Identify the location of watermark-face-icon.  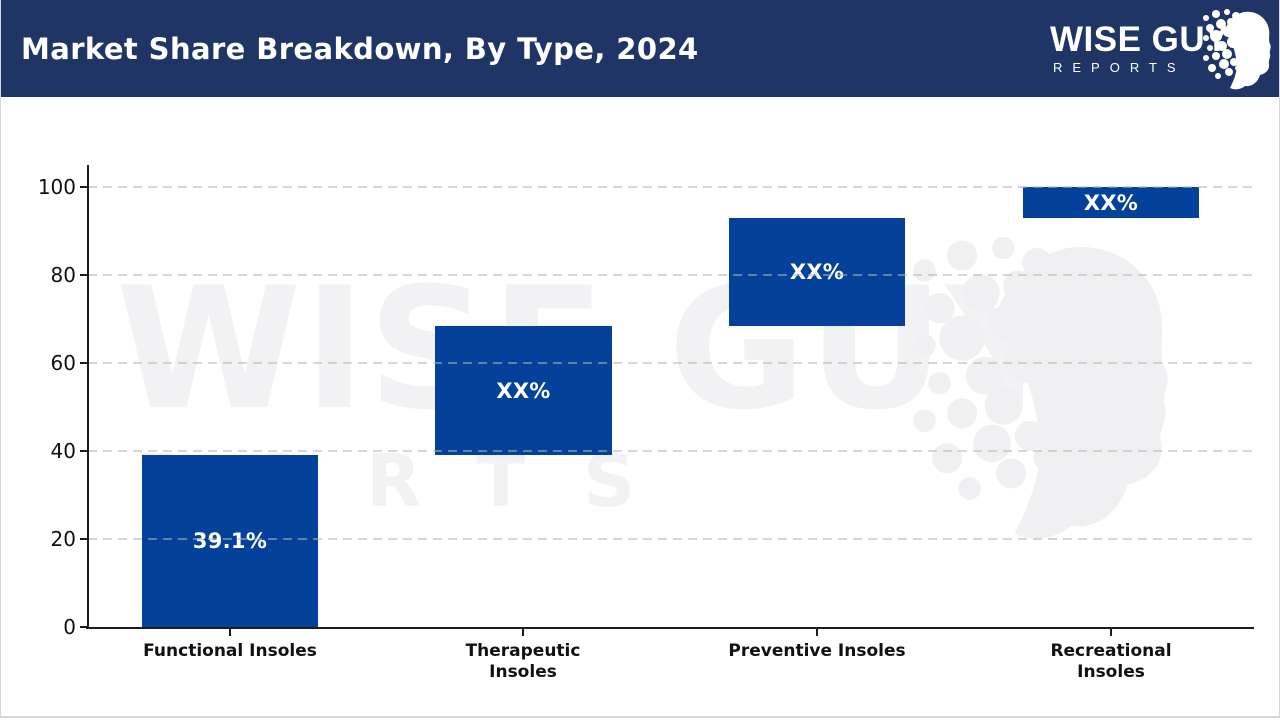
(1040, 387).